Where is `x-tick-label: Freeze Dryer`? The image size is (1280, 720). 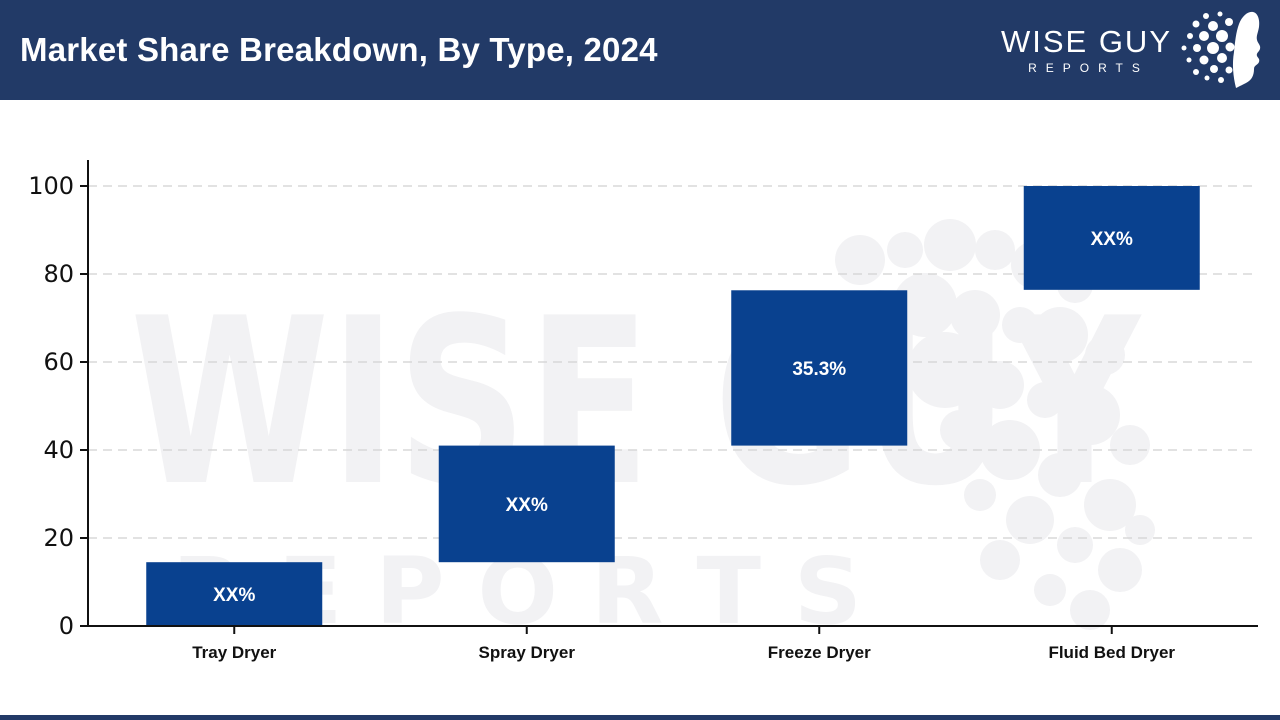
x-tick-label: Freeze Dryer is located at coordinates (819, 652).